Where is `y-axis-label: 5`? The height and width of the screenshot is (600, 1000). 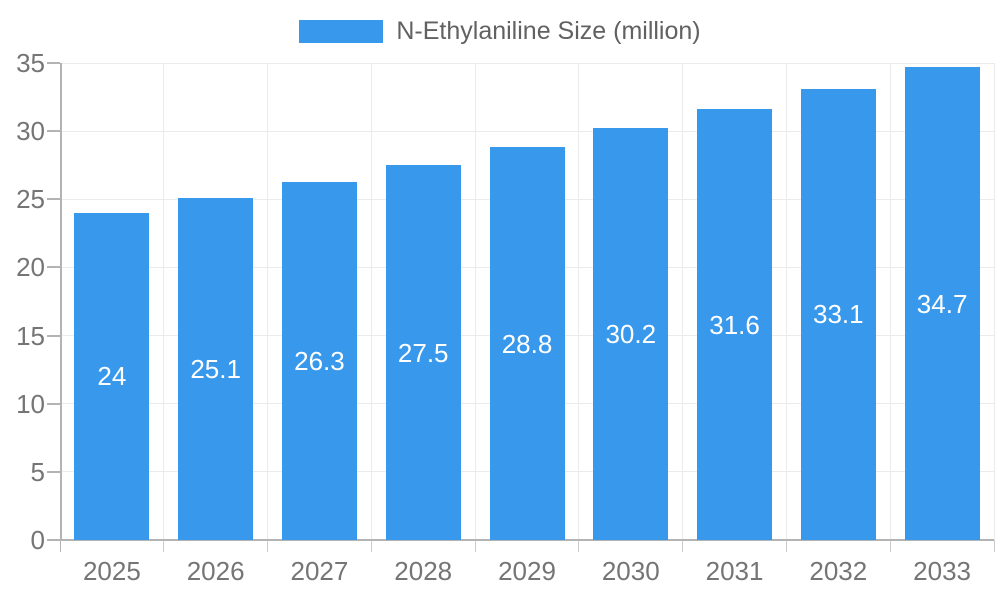 y-axis-label: 5 is located at coordinates (37, 471).